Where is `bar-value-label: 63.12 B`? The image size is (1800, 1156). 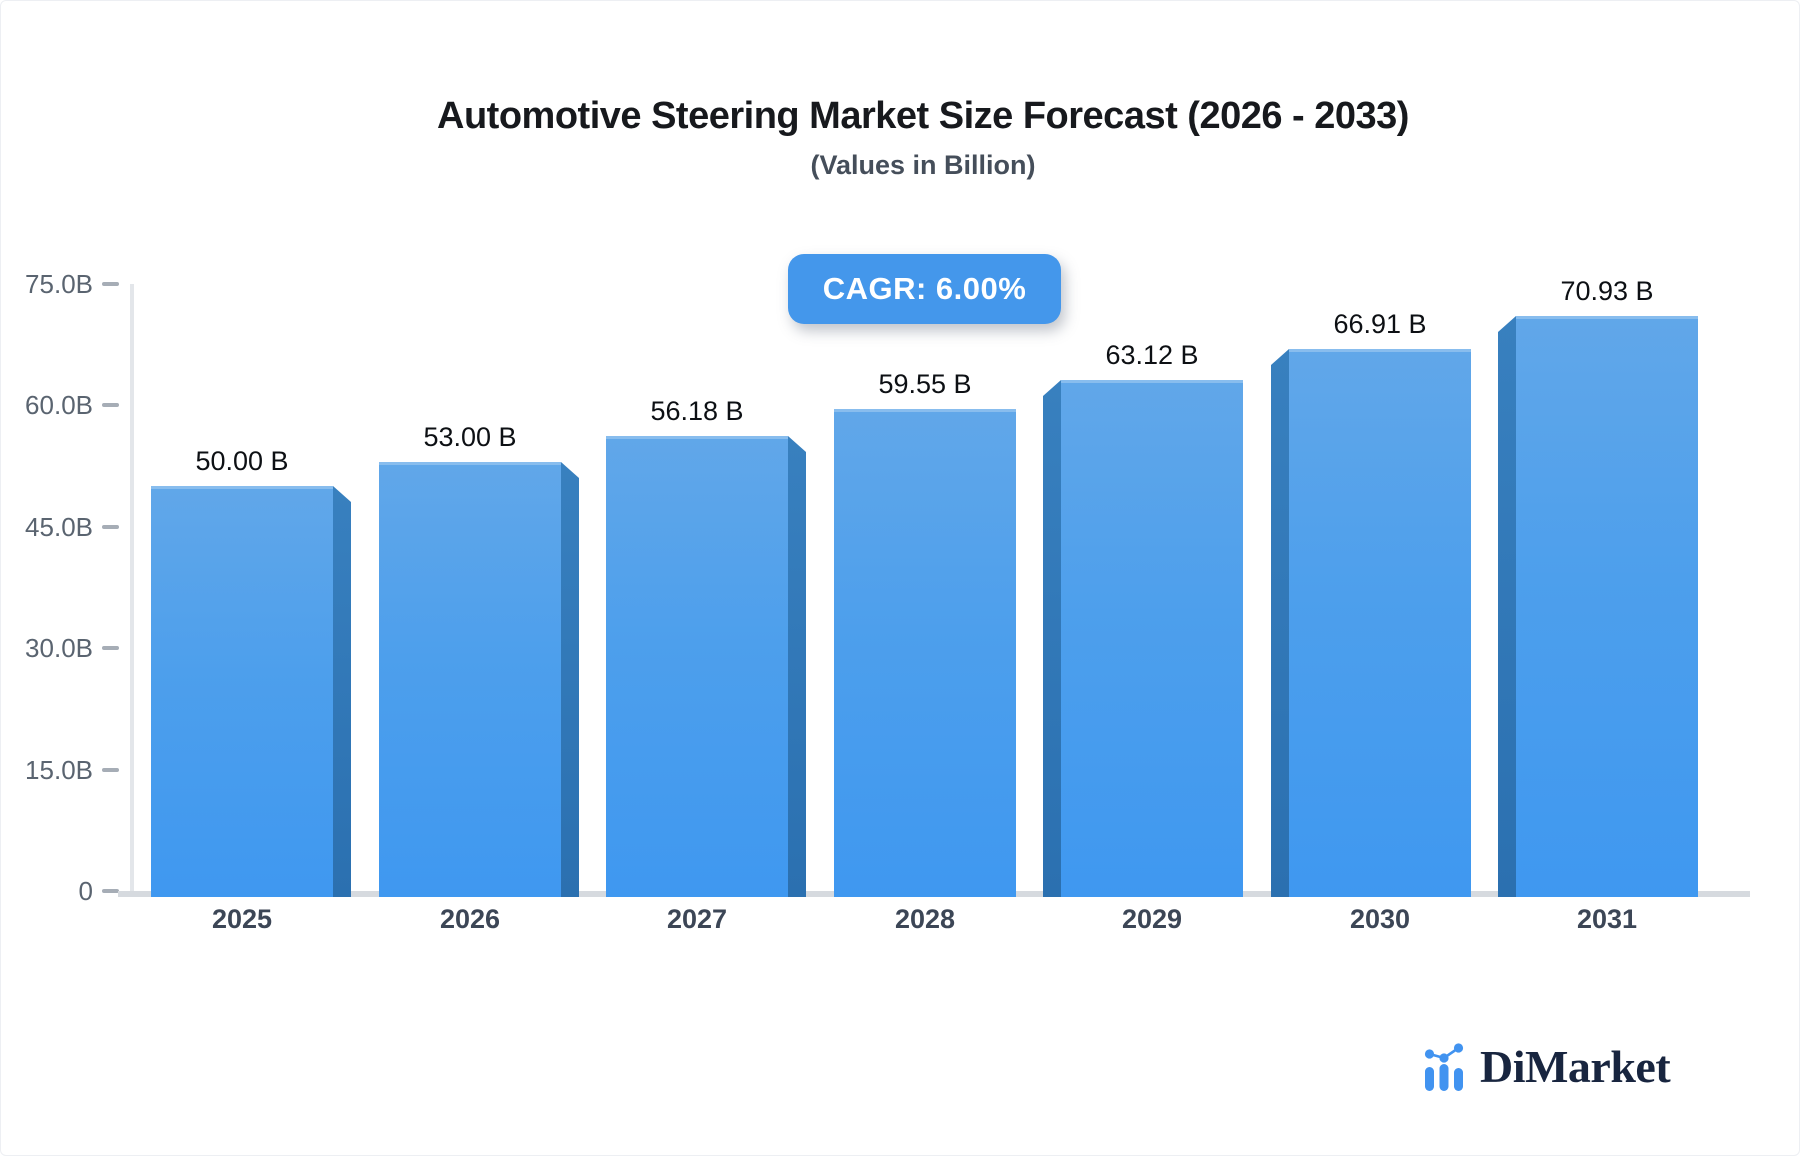
bar-value-label: 63.12 B is located at coordinates (1152, 355).